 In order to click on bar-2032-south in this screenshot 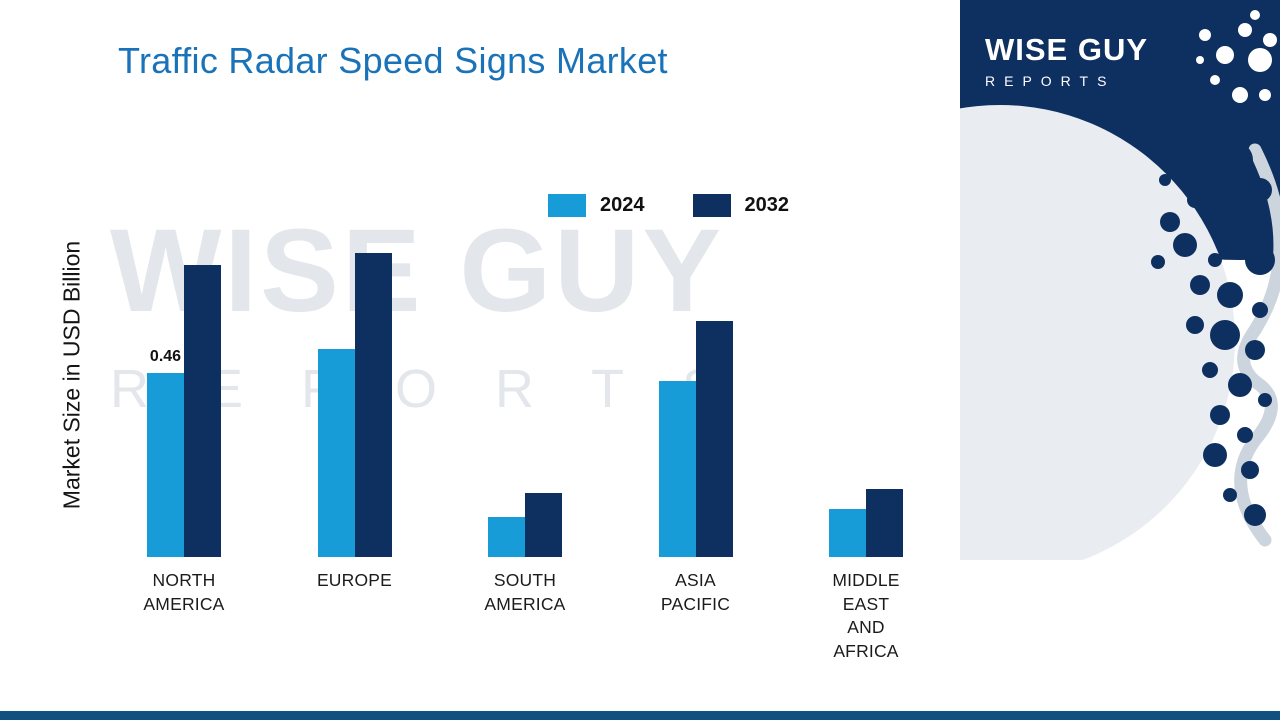, I will do `click(543, 525)`.